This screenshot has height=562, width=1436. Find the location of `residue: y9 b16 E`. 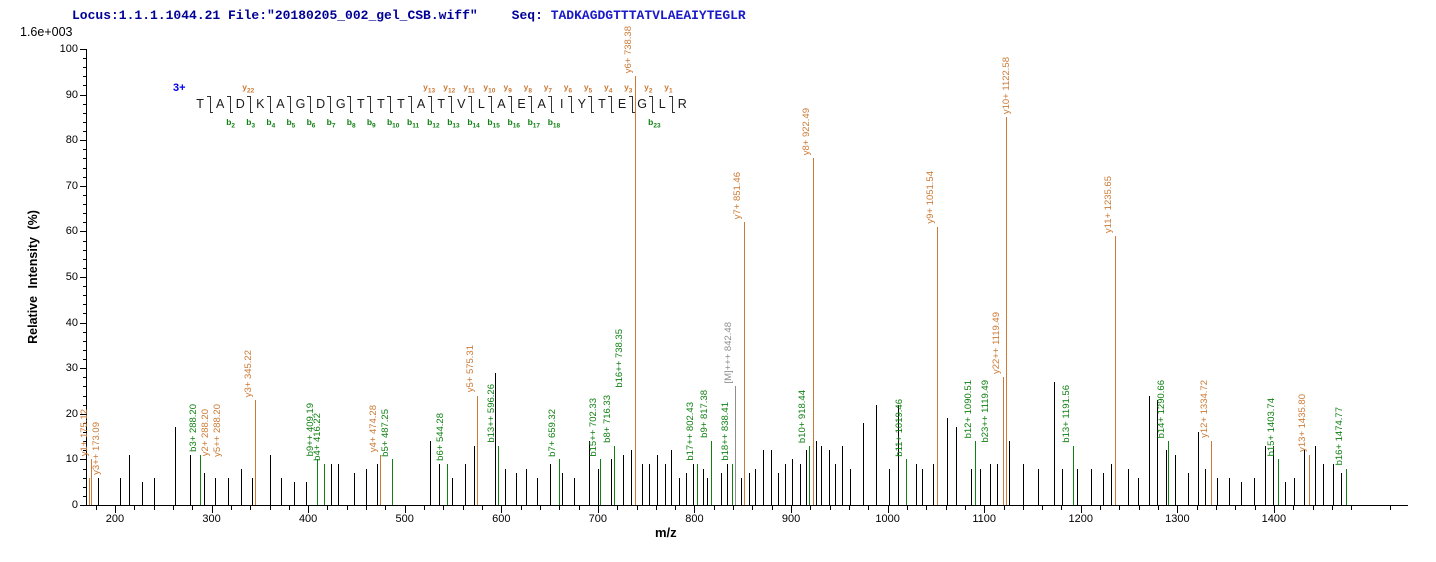

residue: y9 b16 E is located at coordinates (518, 108).